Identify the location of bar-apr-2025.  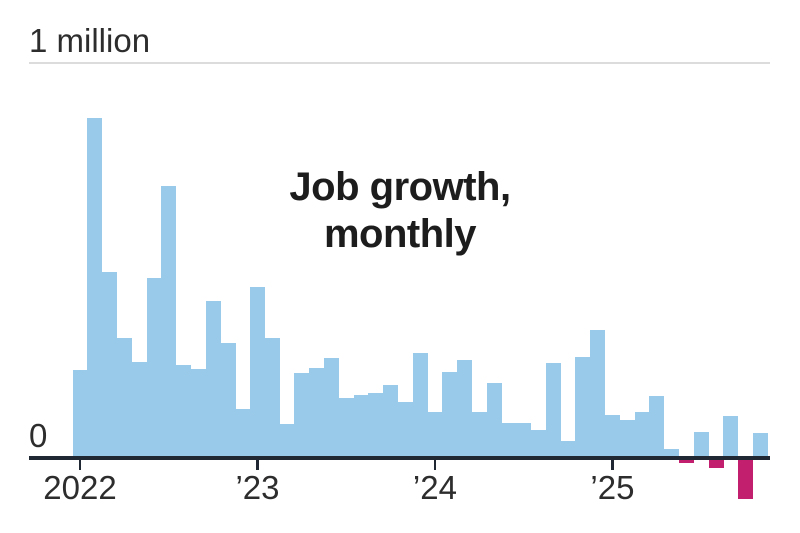
(657, 426).